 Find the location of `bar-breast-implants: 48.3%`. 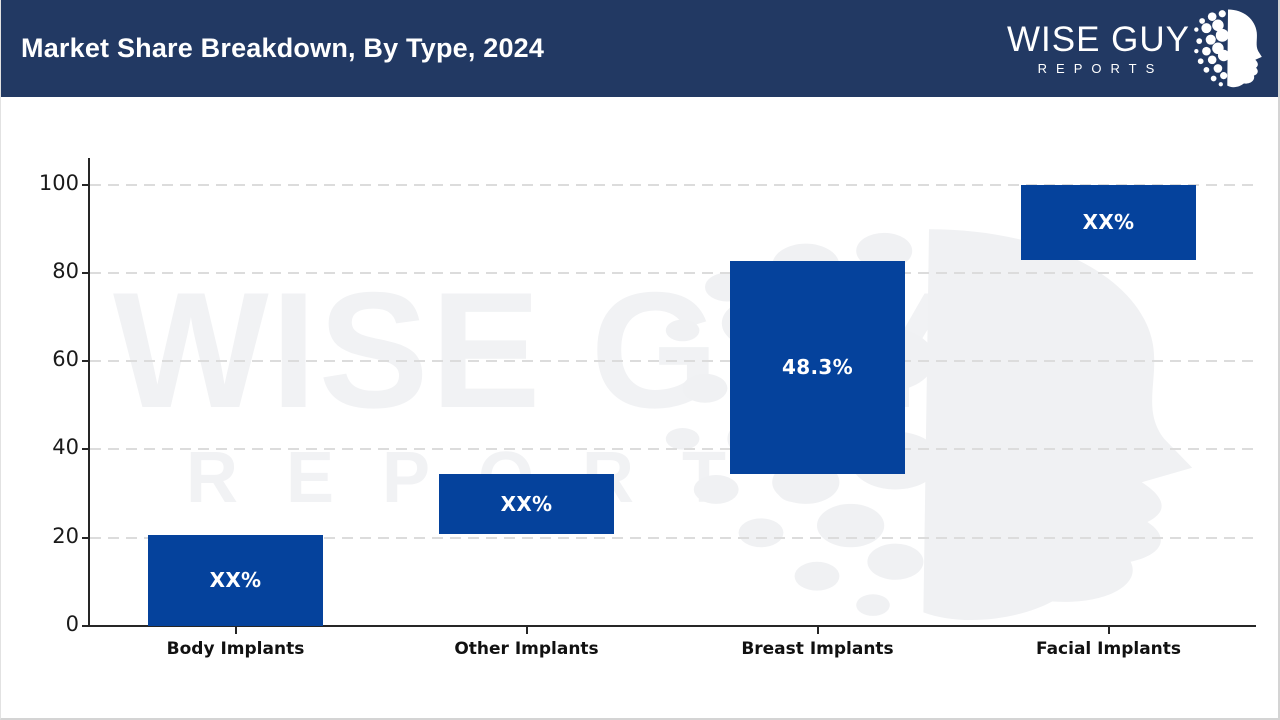

bar-breast-implants: 48.3% is located at coordinates (817, 367).